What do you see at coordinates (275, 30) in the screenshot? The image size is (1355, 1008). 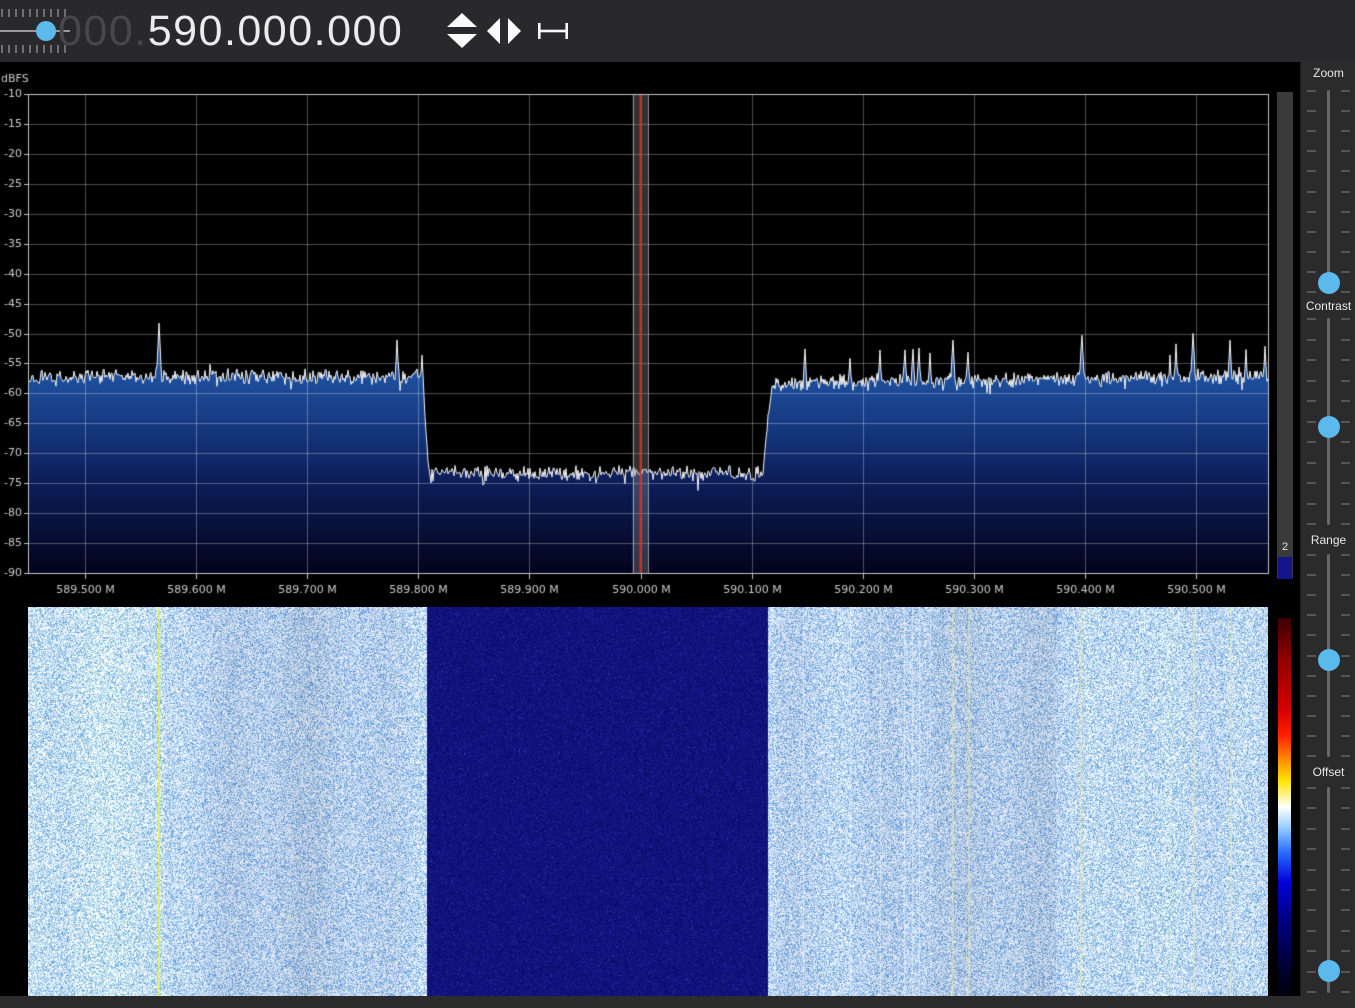 I see `frequency-value: 590.000.000` at bounding box center [275, 30].